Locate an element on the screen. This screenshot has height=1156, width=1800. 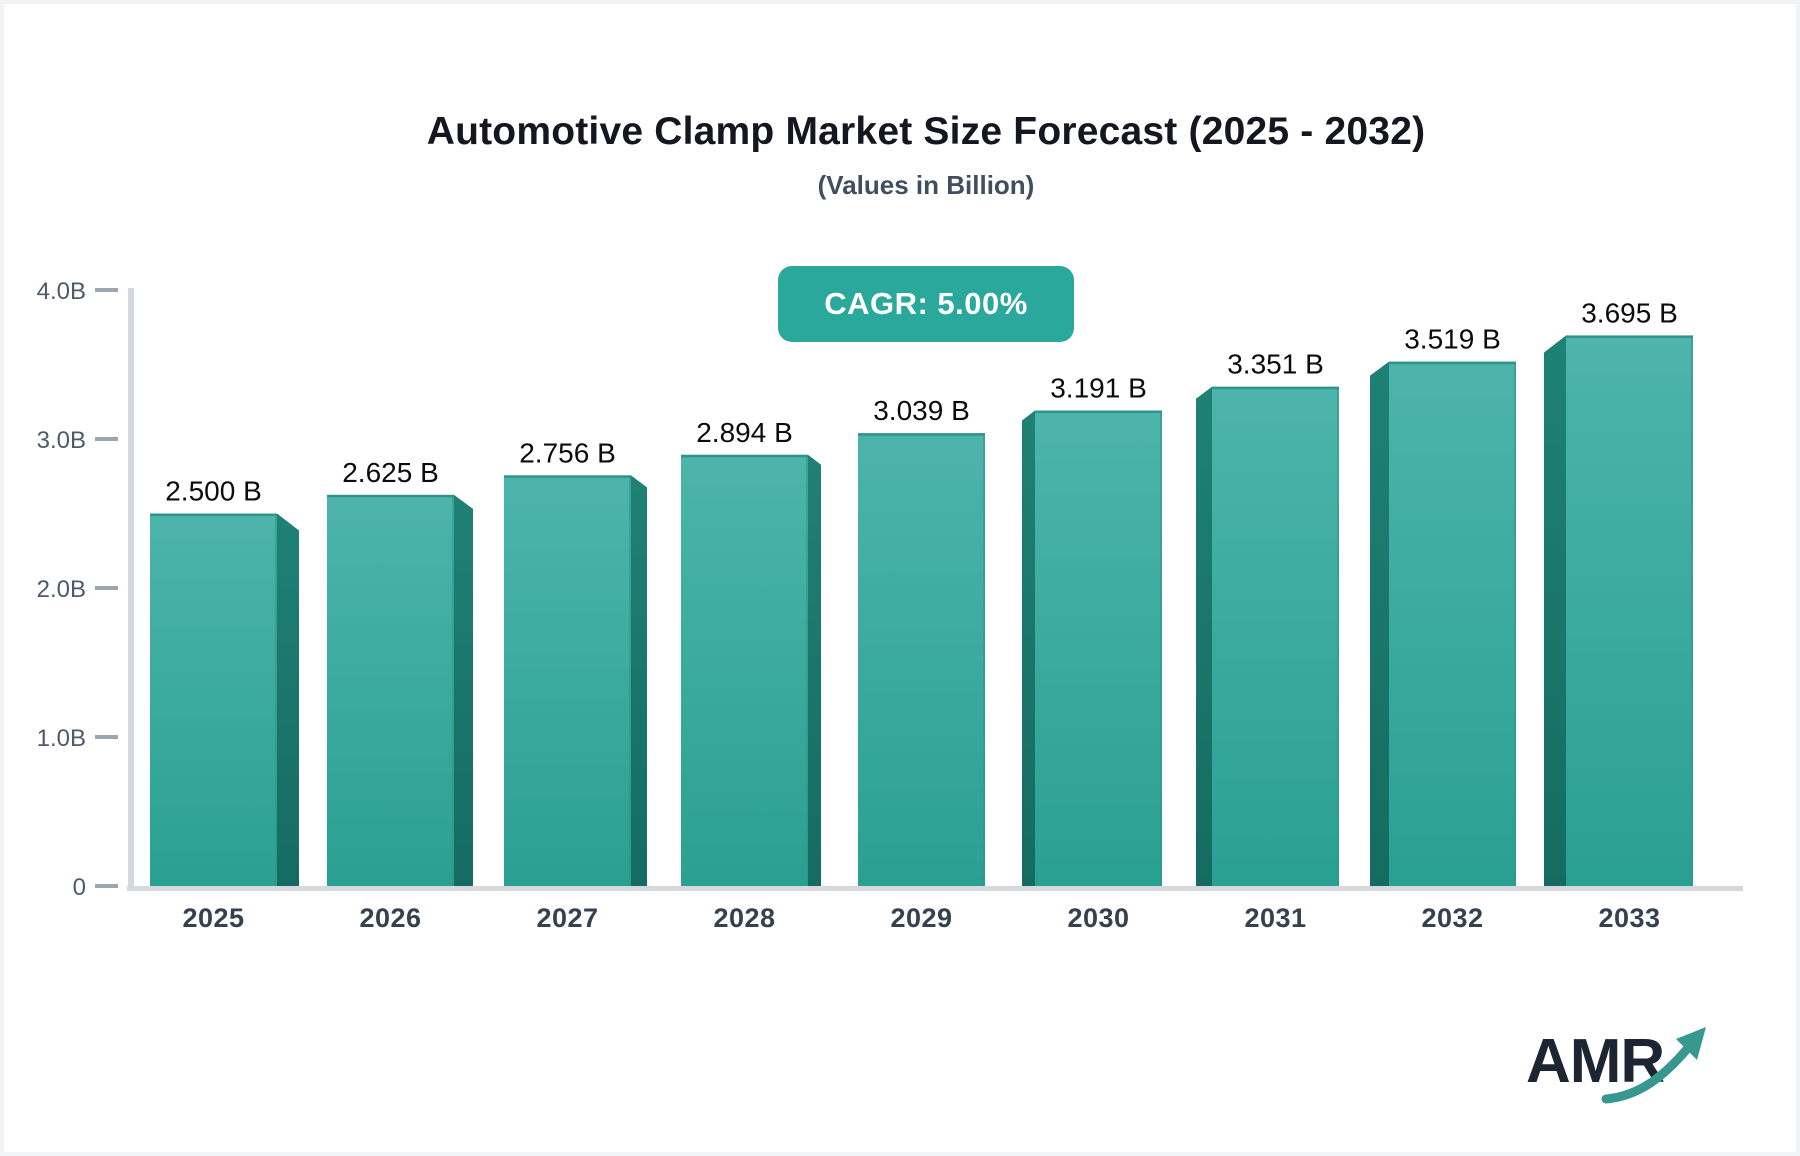
cagr-badge: CAGR: 5.00% is located at coordinates (926, 304).